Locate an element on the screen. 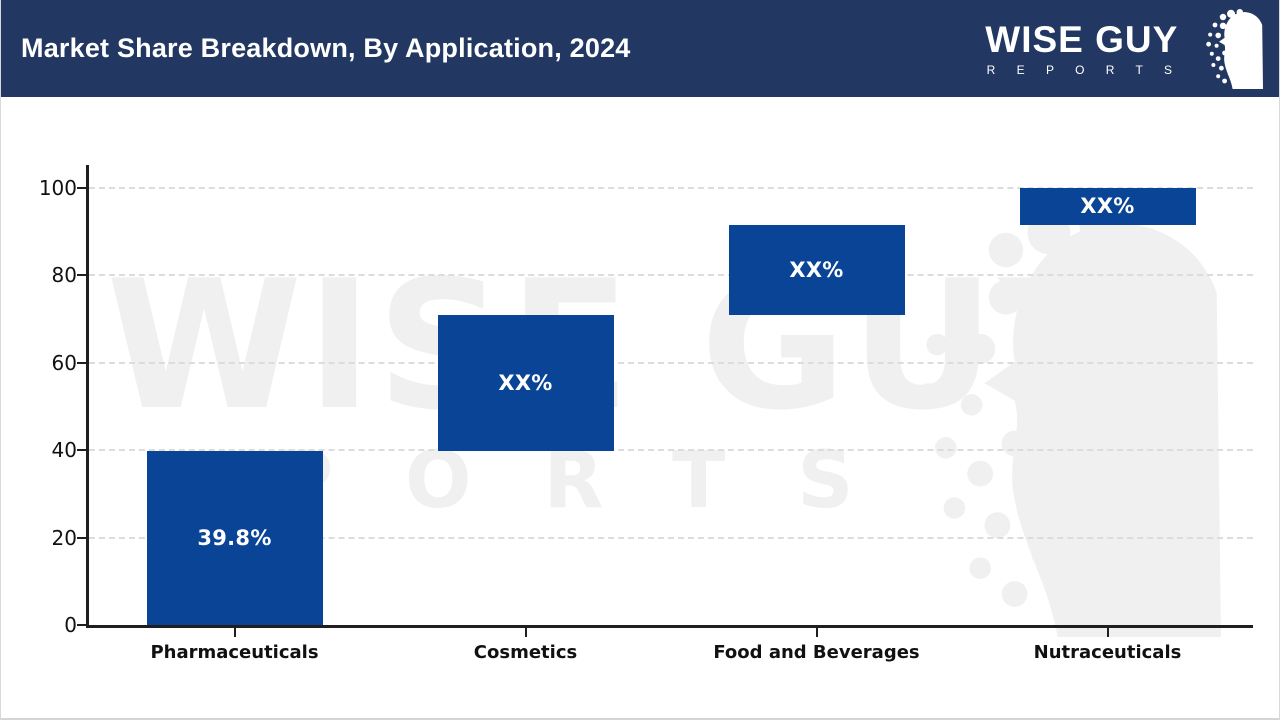  y-axis-tick-label: 0 is located at coordinates (70, 625).